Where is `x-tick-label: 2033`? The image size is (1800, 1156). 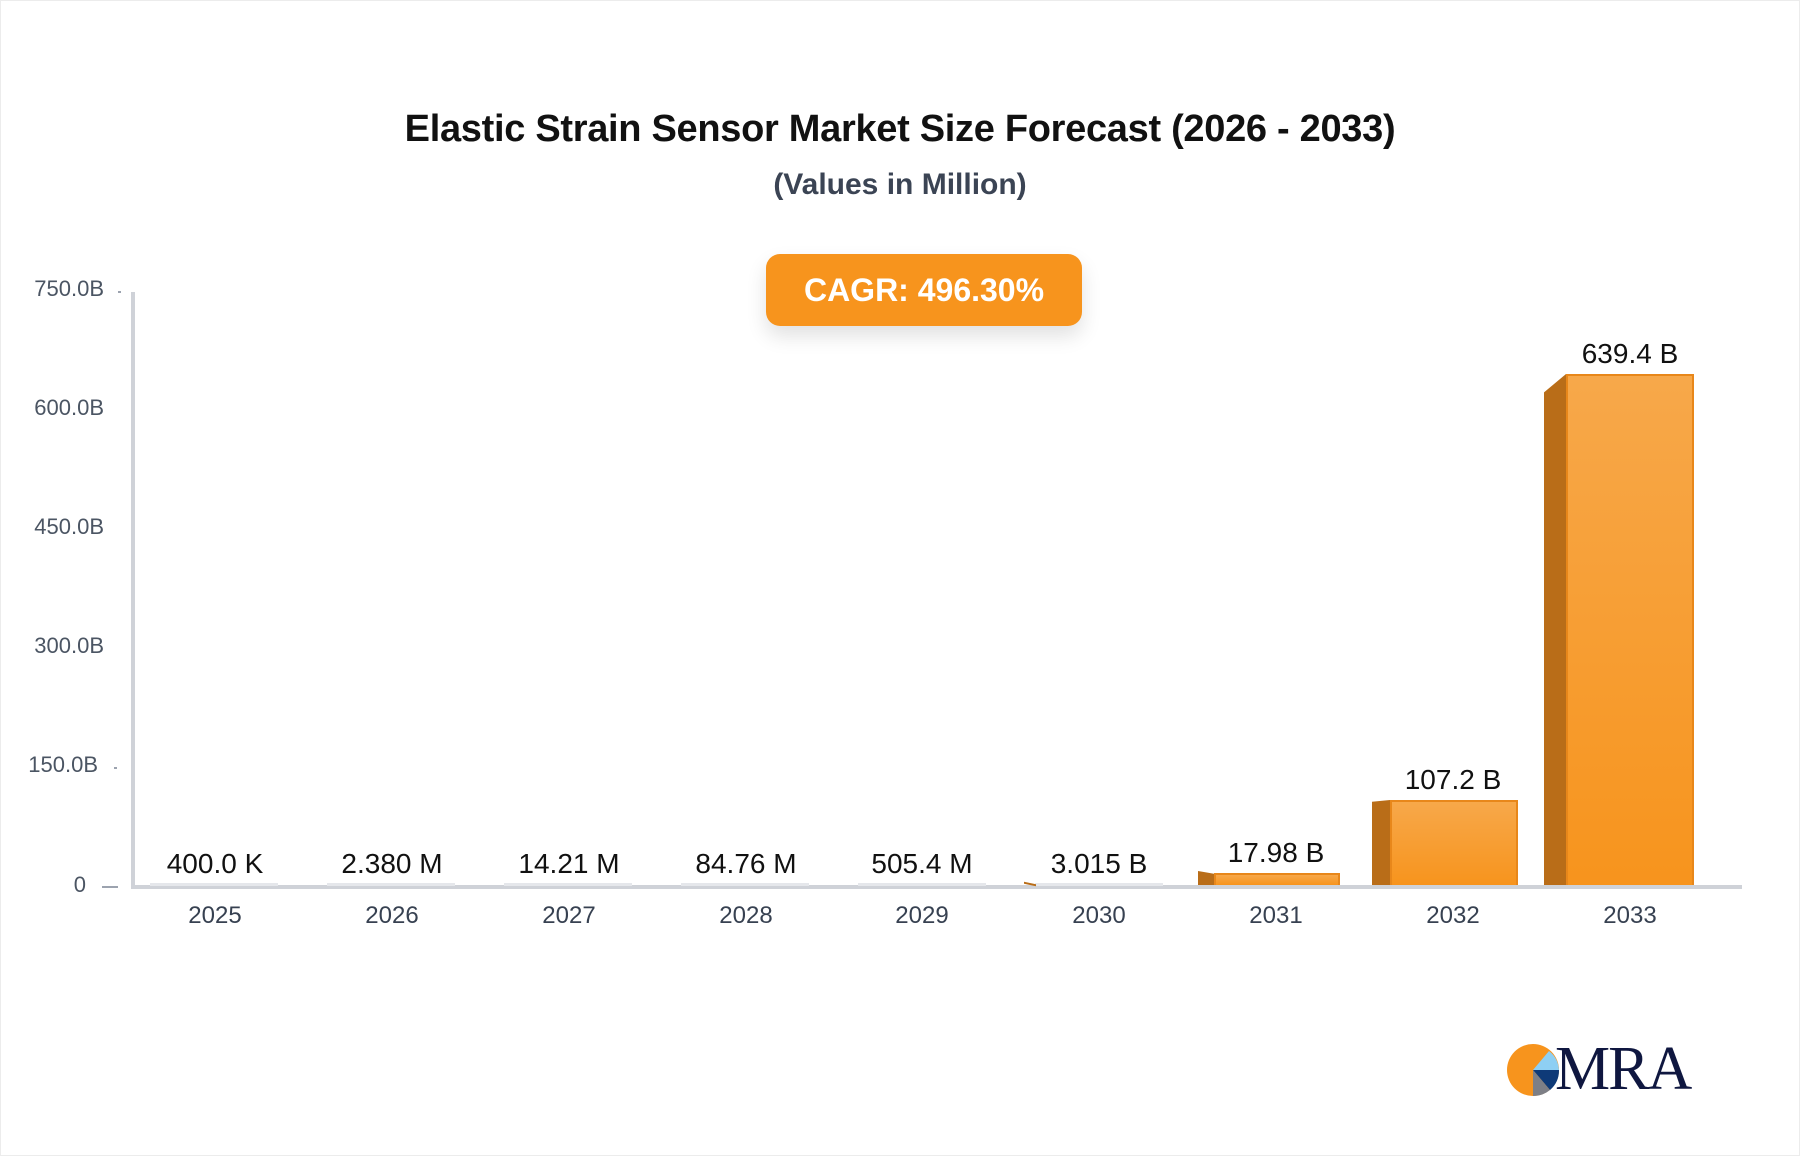 x-tick-label: 2033 is located at coordinates (1630, 915).